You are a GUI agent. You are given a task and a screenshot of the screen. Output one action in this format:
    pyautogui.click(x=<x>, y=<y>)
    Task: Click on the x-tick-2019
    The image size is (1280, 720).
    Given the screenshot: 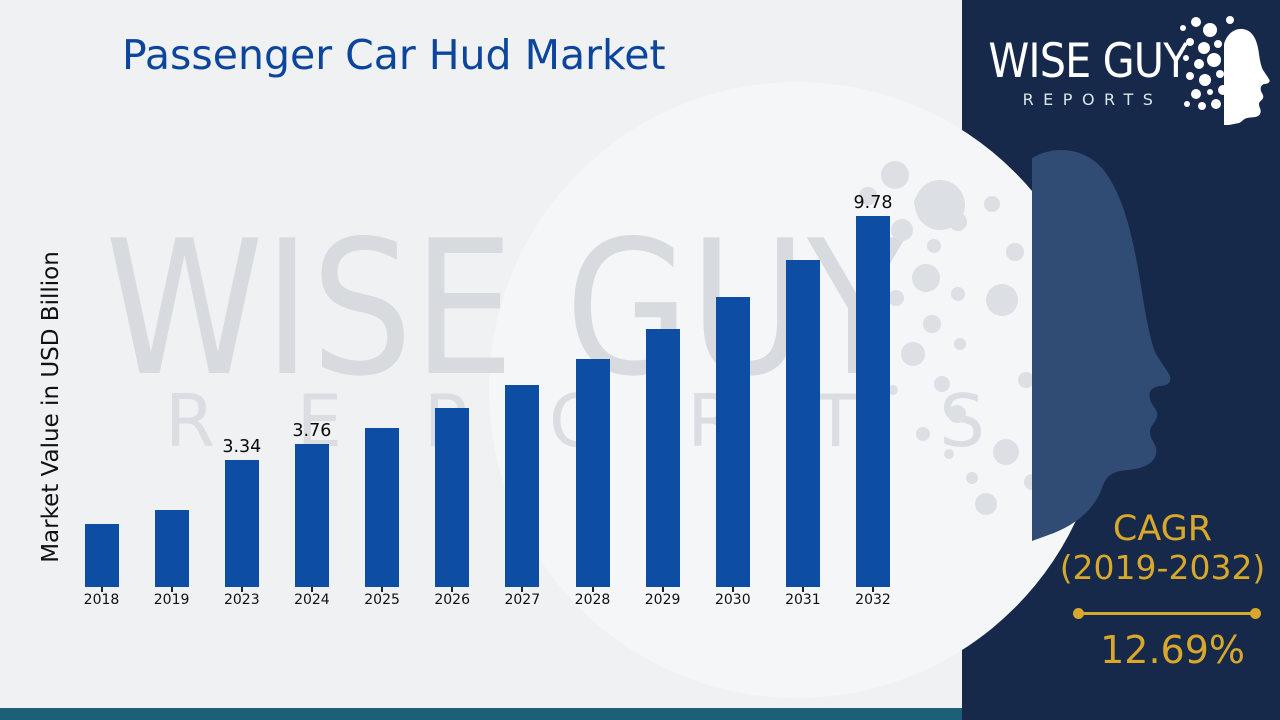 What is the action you would take?
    pyautogui.click(x=171, y=589)
    